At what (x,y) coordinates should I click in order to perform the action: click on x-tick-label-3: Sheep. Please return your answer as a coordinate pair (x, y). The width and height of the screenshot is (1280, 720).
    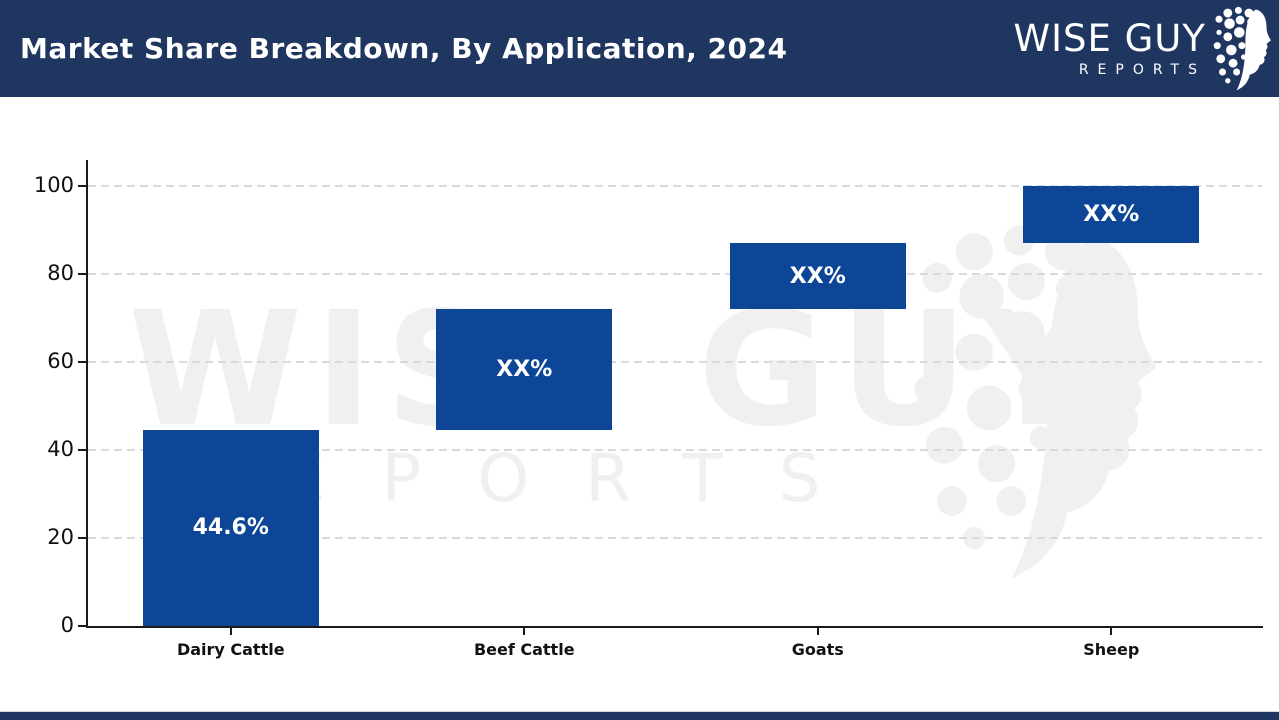
    Looking at the image, I should click on (1111, 649).